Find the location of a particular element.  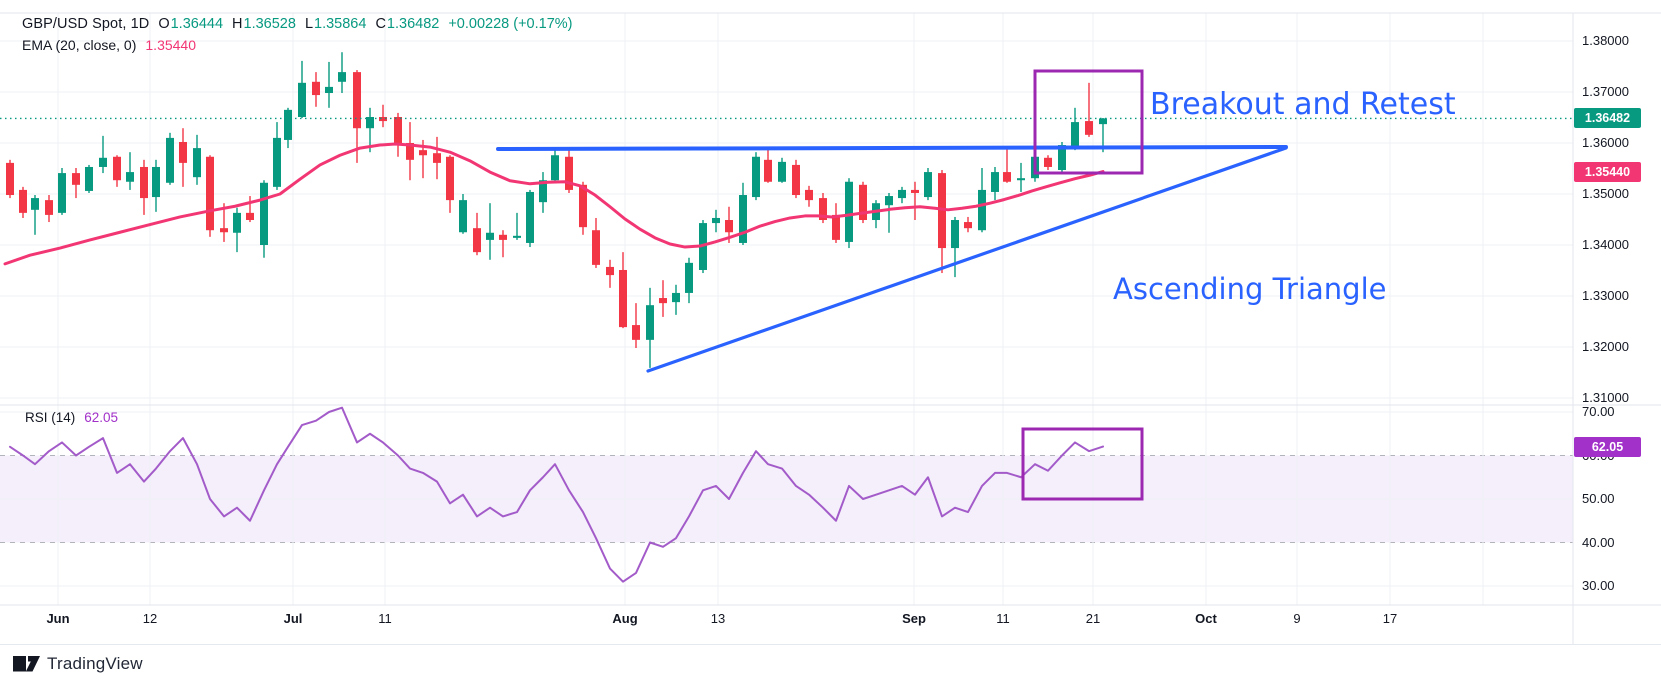

change-value: +0.00228 (+0.17%) is located at coordinates (510, 24).